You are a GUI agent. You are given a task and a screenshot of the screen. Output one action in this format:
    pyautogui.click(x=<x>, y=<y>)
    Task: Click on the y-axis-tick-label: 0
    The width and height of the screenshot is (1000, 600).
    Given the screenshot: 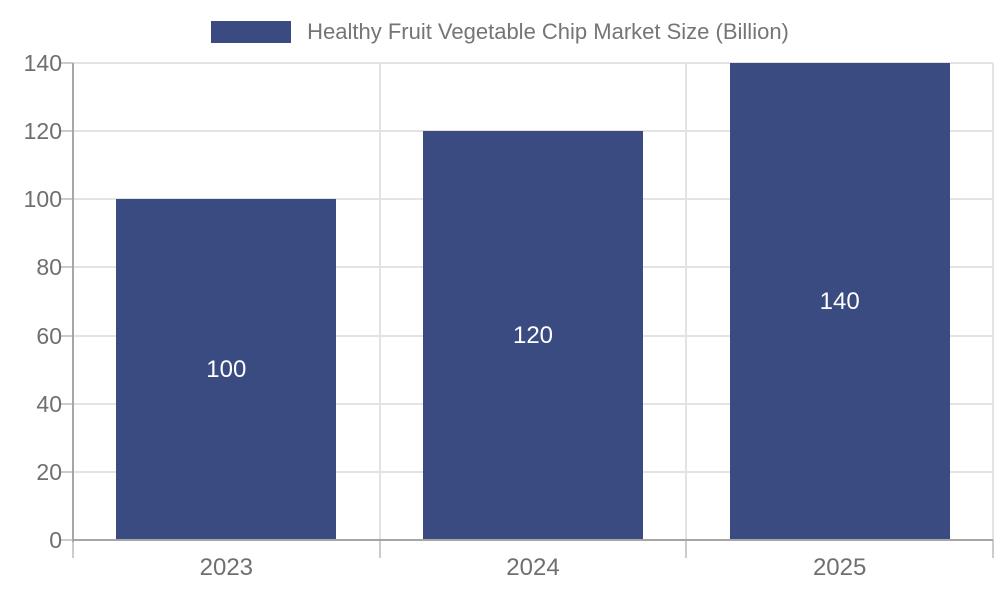 What is the action you would take?
    pyautogui.click(x=55, y=540)
    